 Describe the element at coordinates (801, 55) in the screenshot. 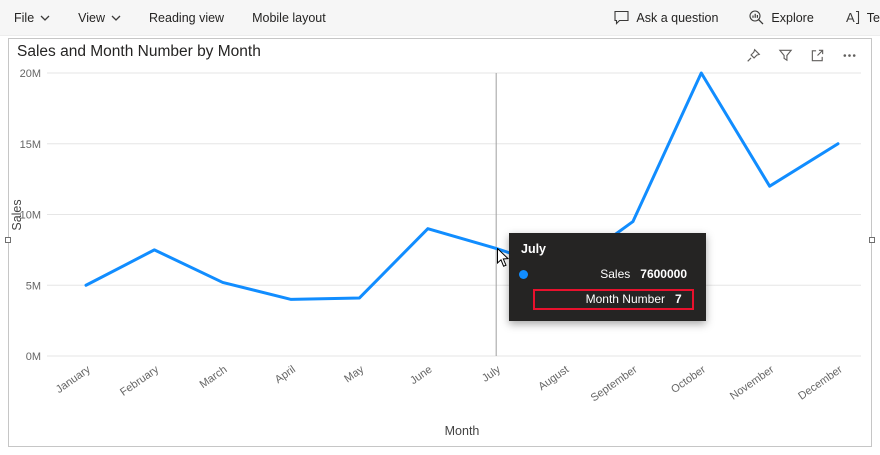

I see `visual-header-icons` at that location.